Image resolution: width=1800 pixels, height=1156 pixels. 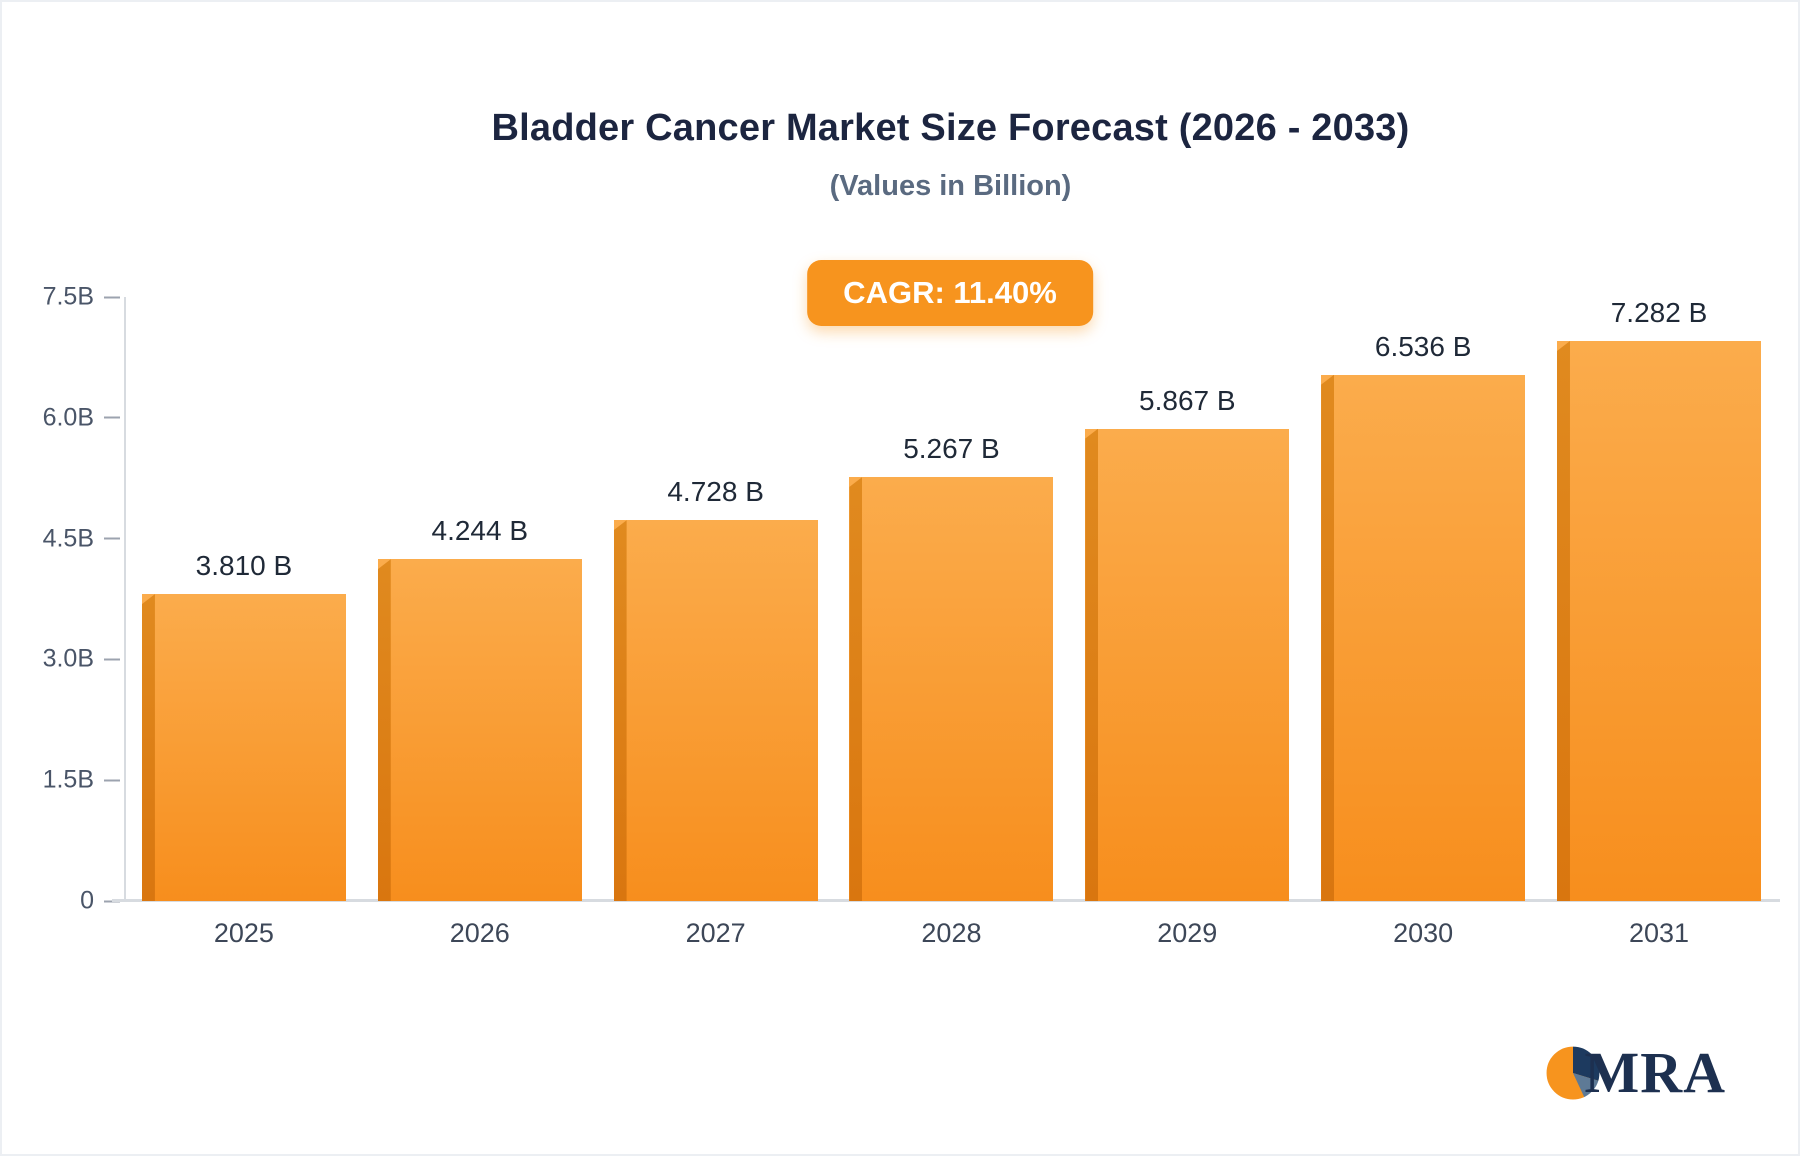 What do you see at coordinates (87, 900) in the screenshot?
I see `y-tick-label: 0` at bounding box center [87, 900].